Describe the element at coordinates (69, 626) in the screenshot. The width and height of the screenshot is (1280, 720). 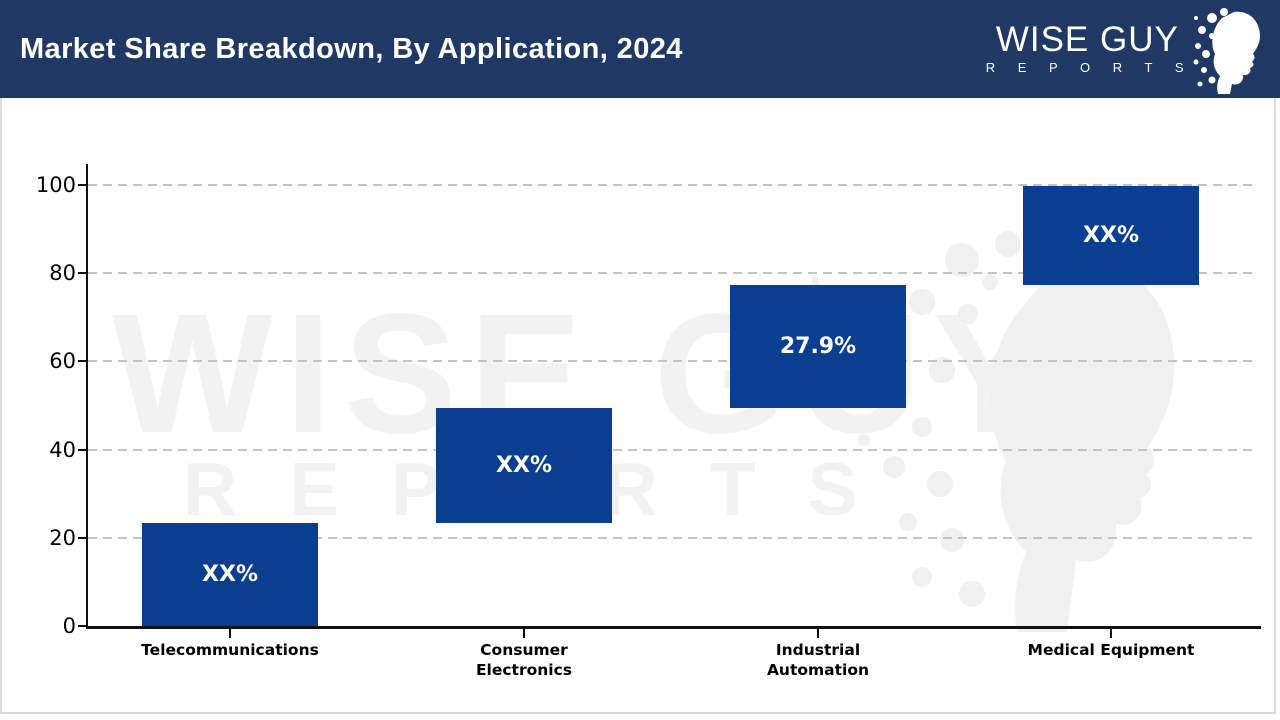
I see `y-tick-label: 0` at that location.